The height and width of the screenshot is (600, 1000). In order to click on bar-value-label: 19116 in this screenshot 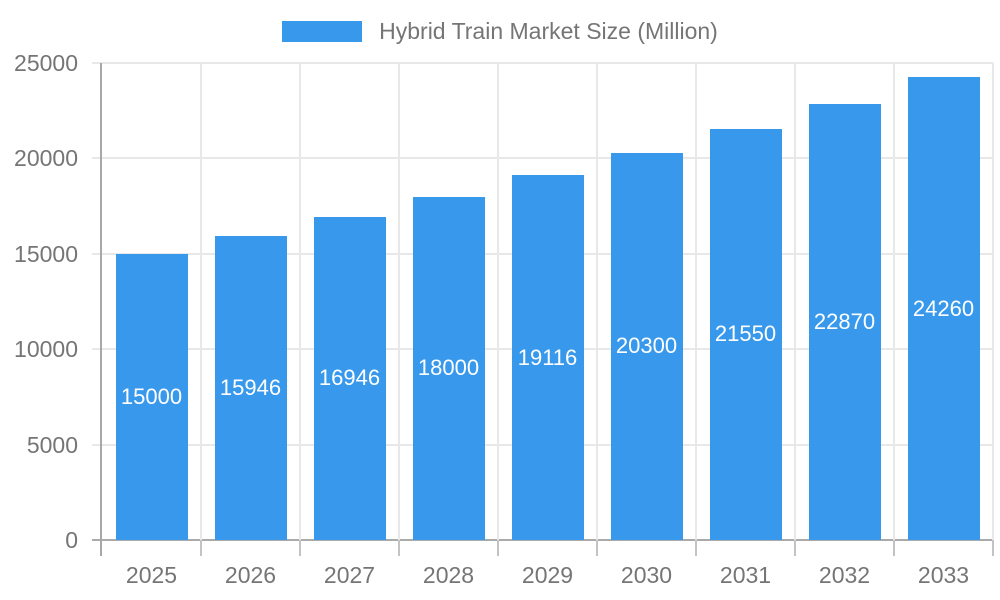, I will do `click(547, 357)`.